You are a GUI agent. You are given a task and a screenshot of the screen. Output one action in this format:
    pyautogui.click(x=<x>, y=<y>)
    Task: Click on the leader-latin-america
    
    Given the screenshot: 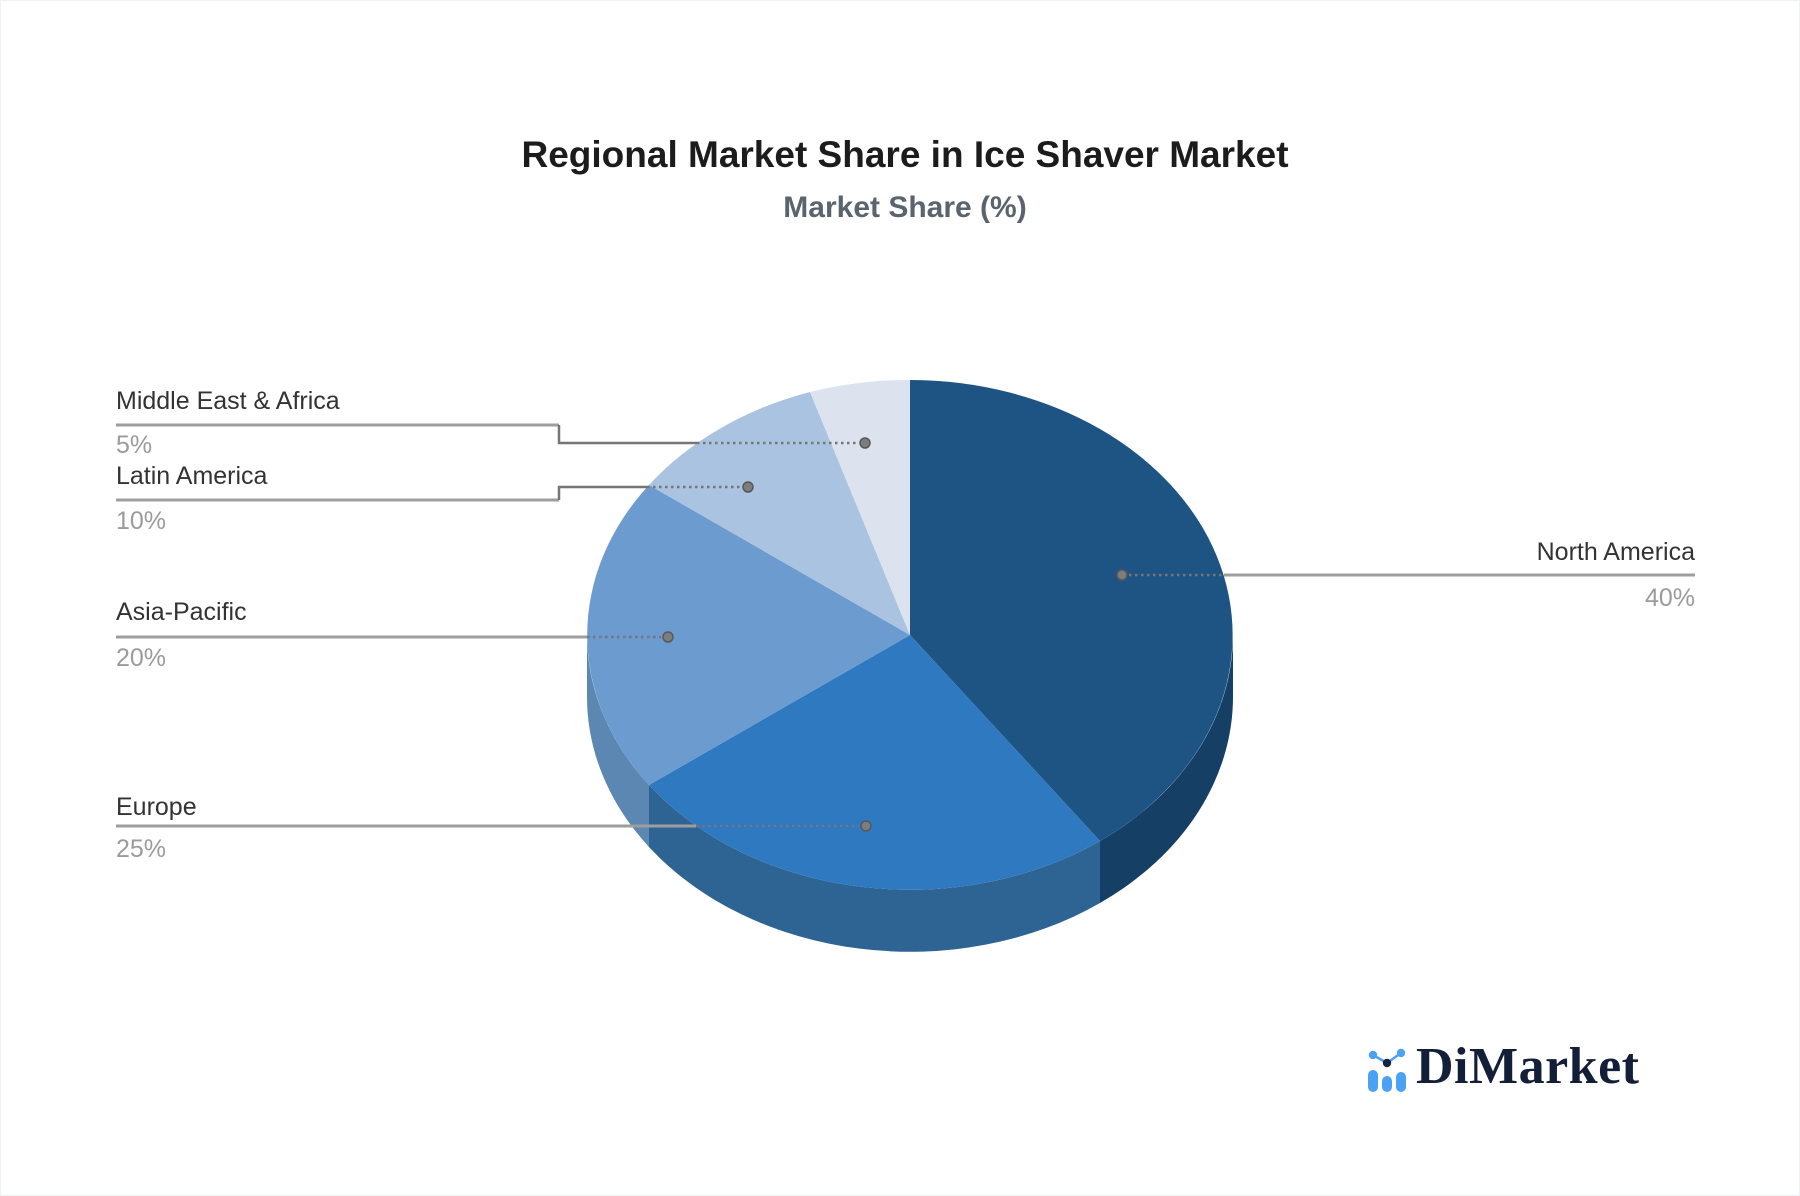 What is the action you would take?
    pyautogui.click(x=602, y=492)
    